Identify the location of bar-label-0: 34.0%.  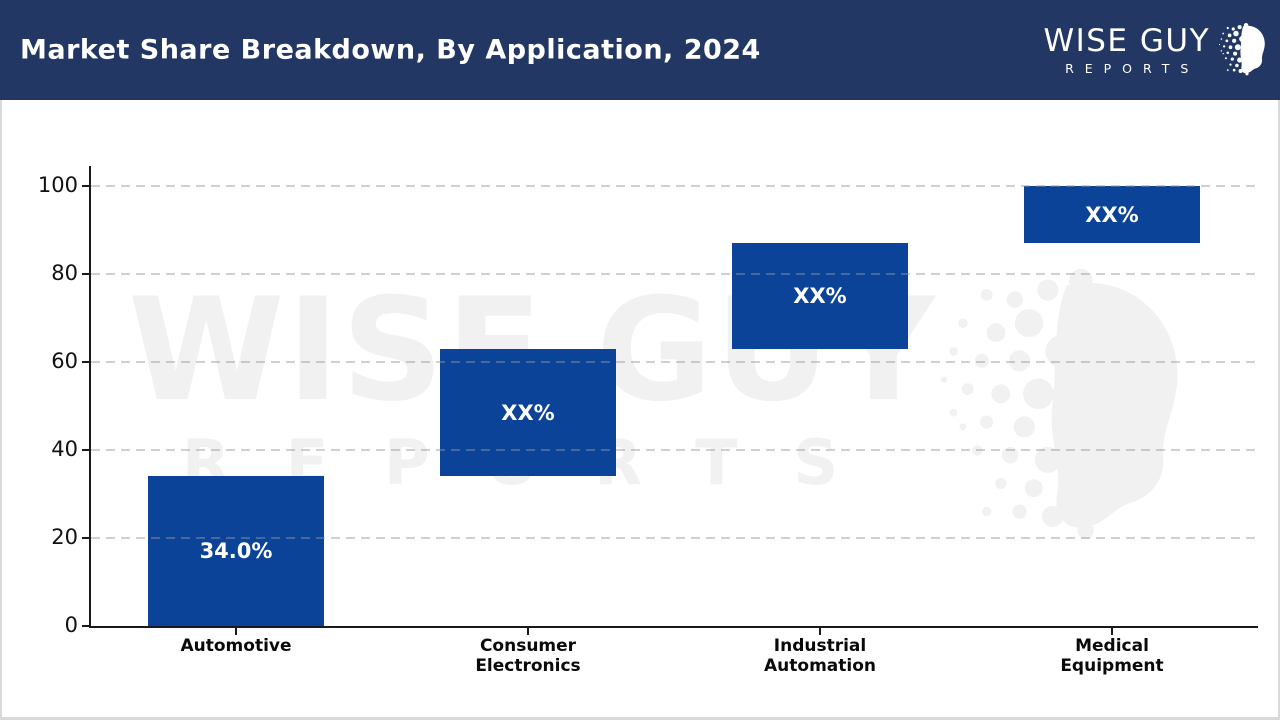
(236, 551).